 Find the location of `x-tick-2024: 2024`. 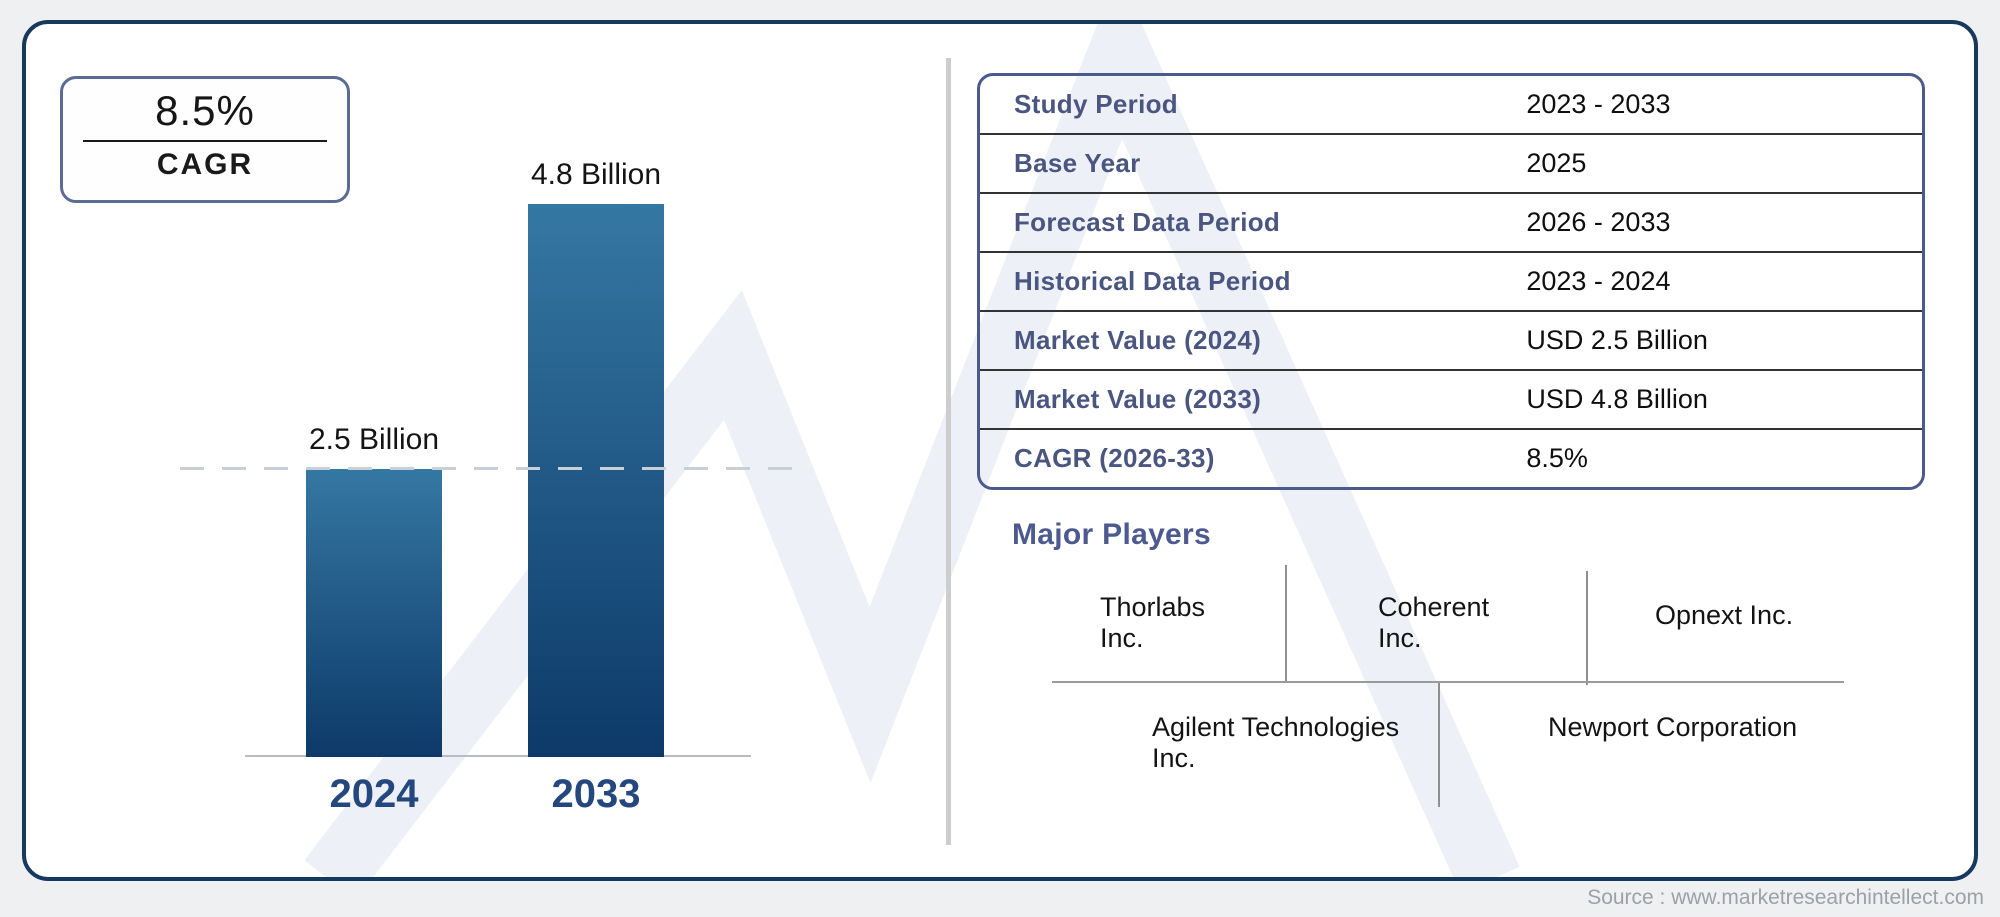

x-tick-2024: 2024 is located at coordinates (374, 794).